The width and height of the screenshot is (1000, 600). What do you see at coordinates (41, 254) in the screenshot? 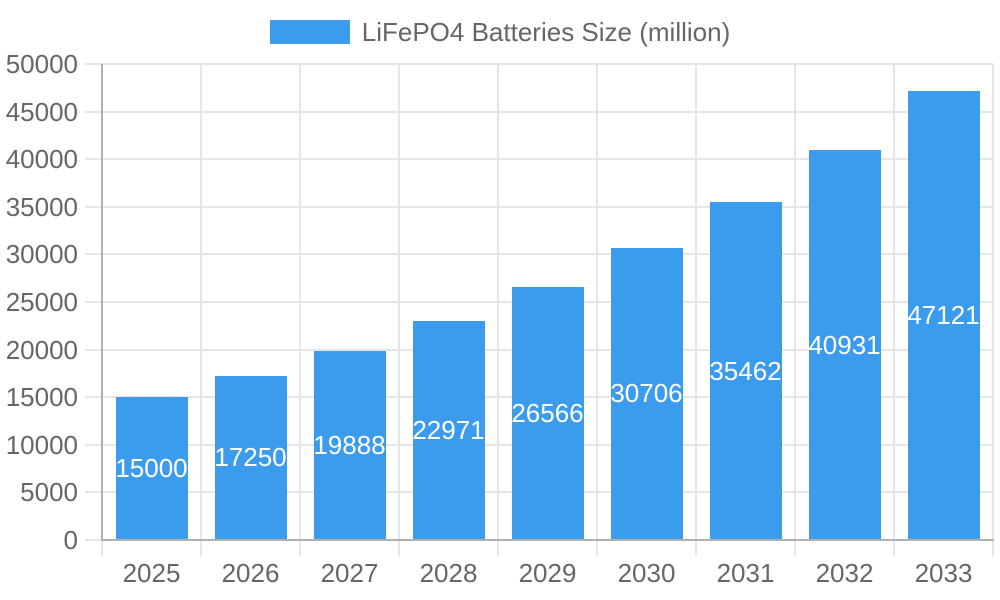
I see `y-axis-label: 30000` at bounding box center [41, 254].